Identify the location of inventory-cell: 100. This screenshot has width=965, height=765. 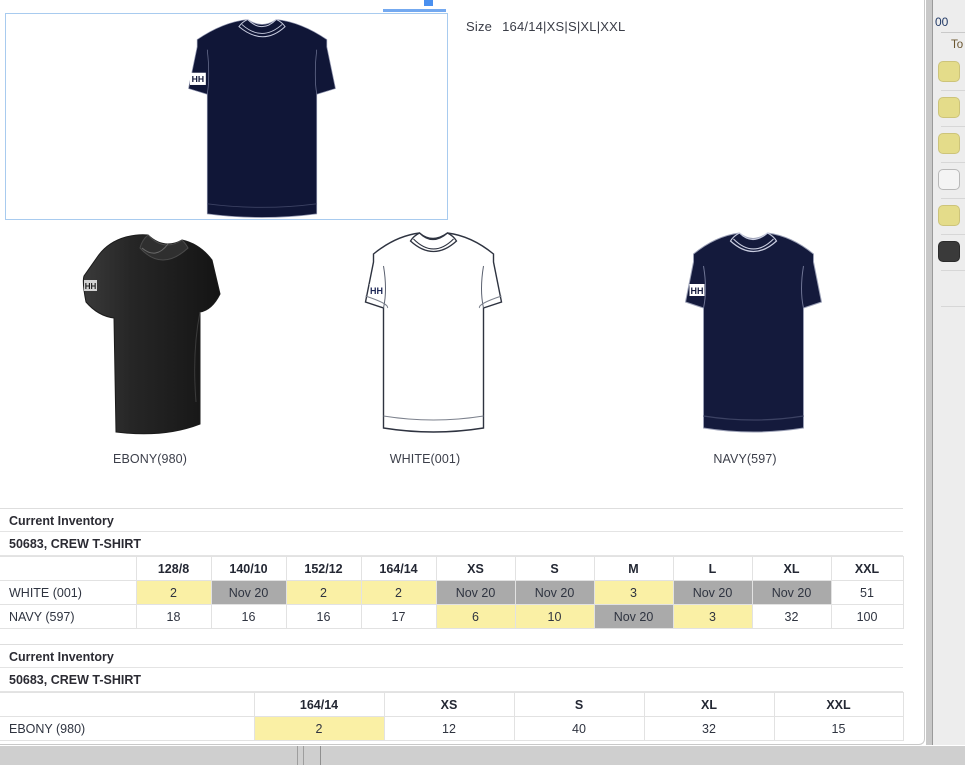
(867, 616).